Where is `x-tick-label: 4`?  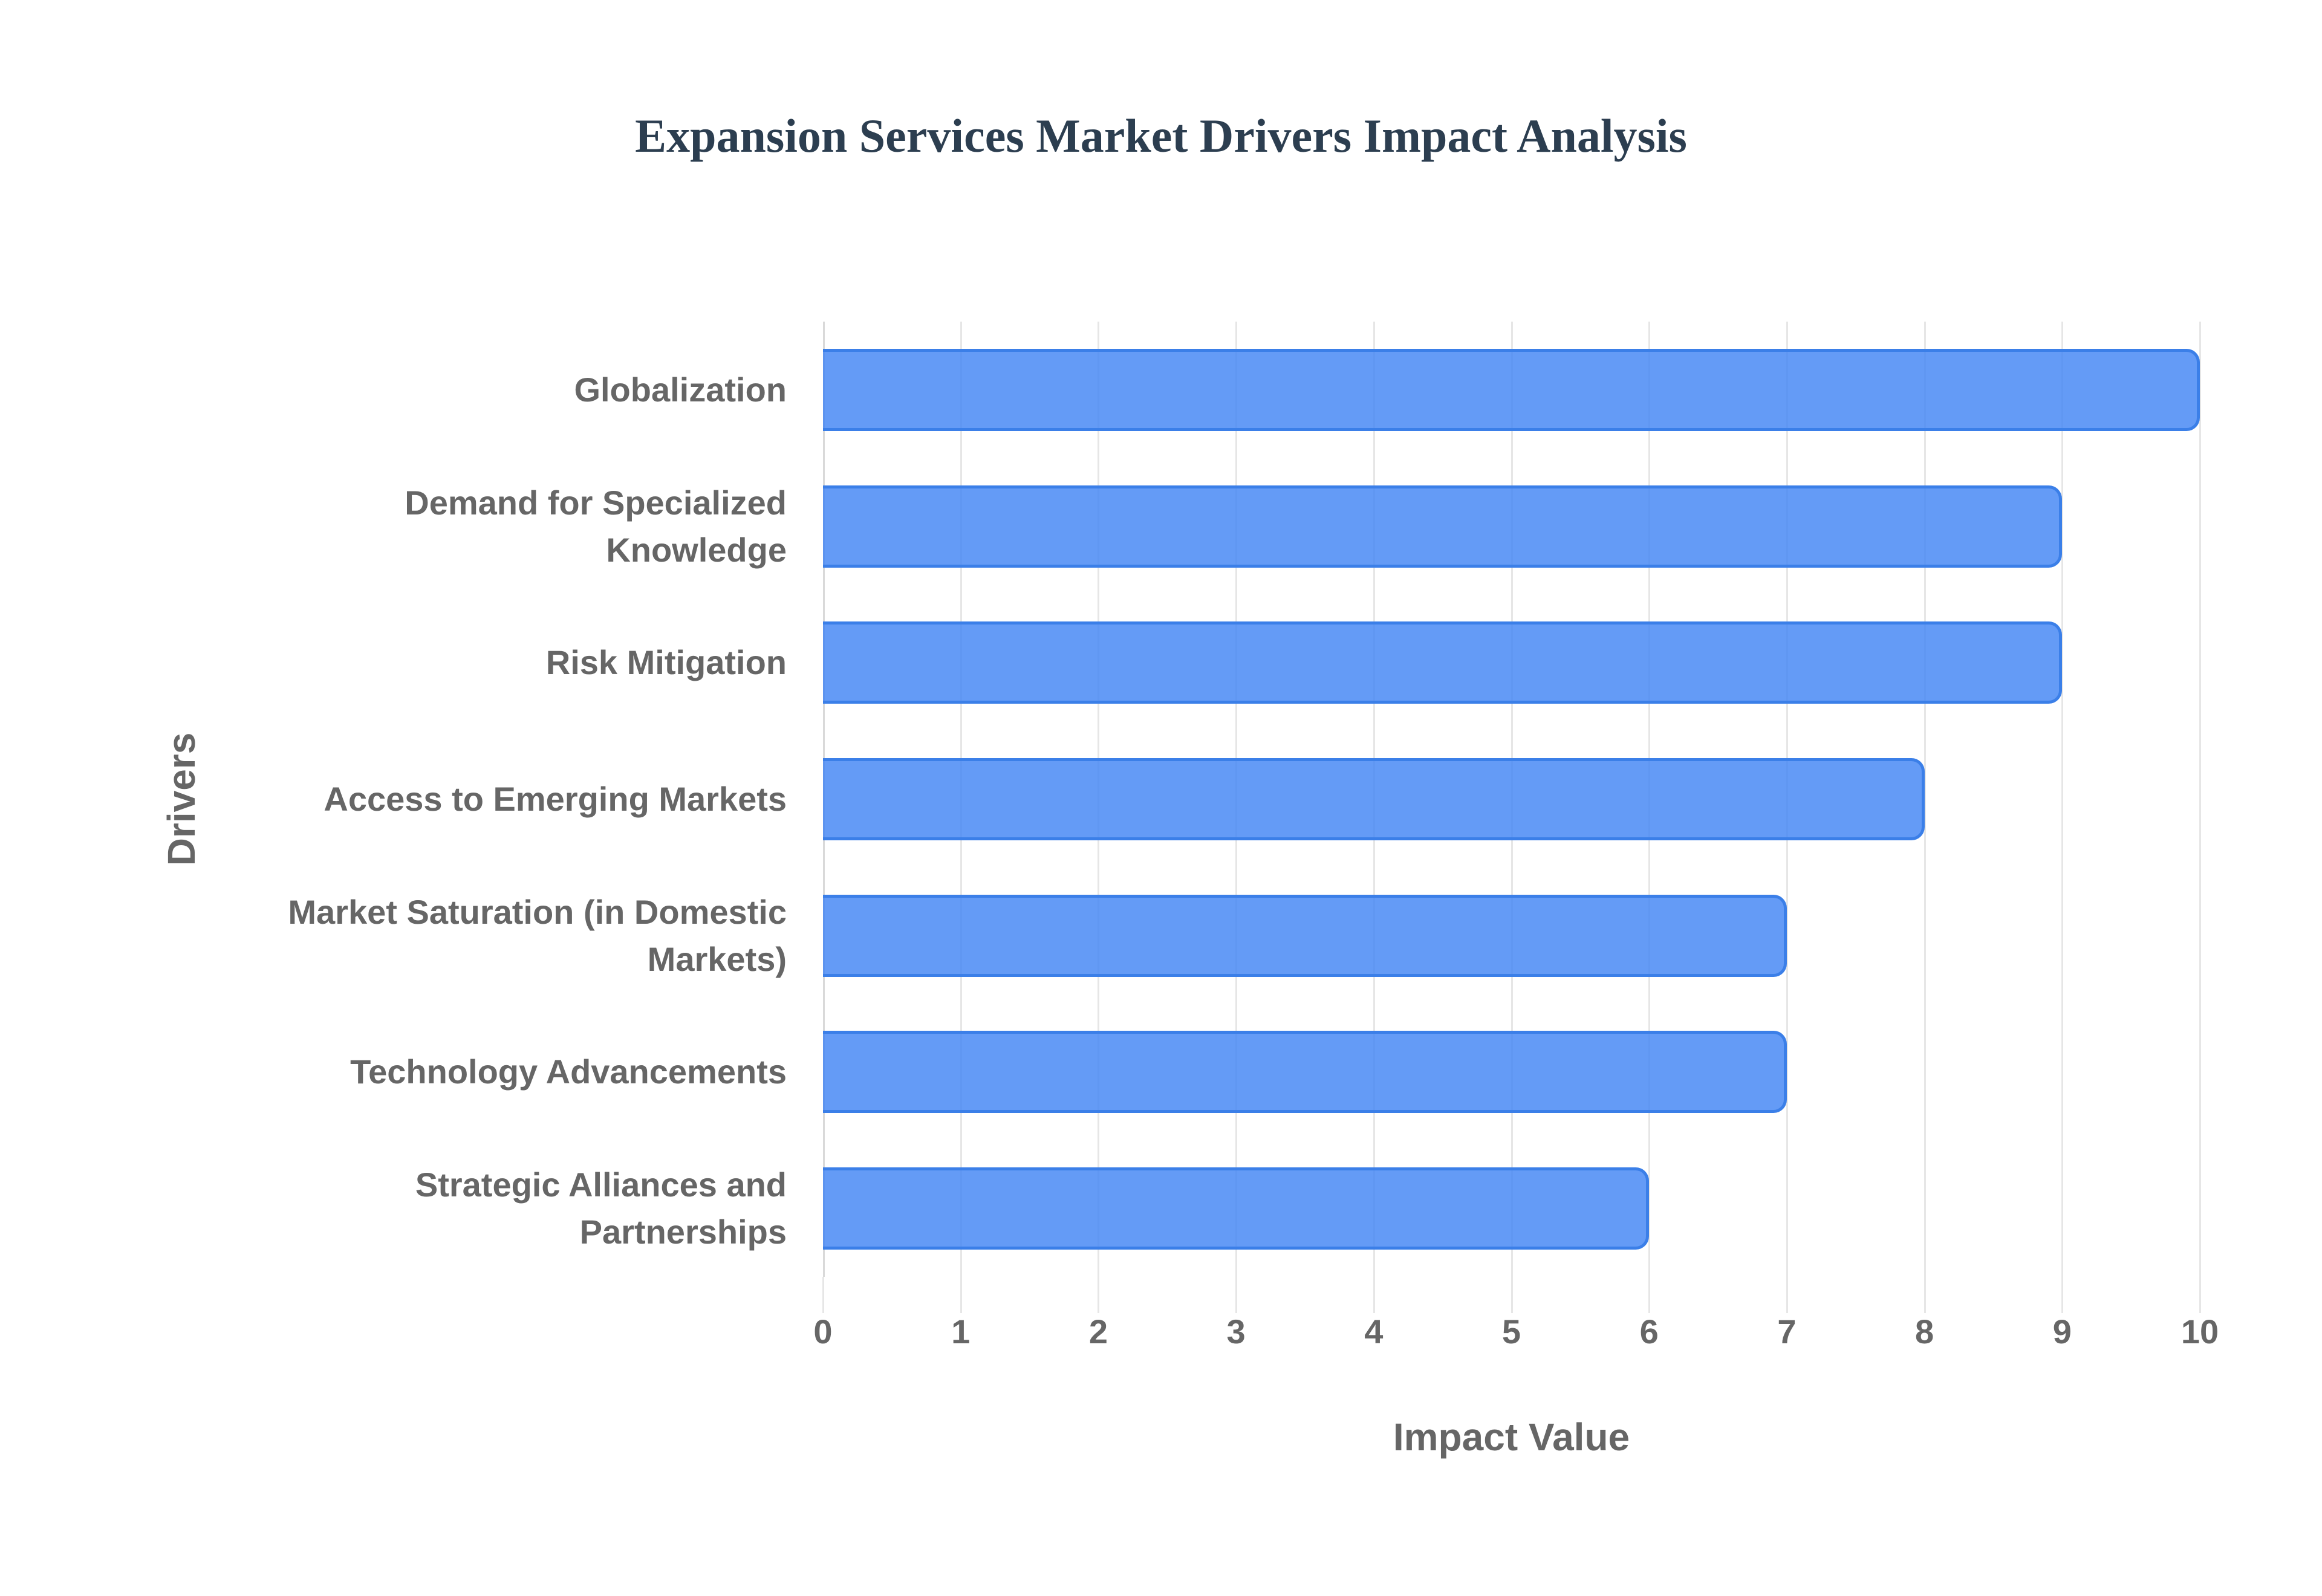
x-tick-label: 4 is located at coordinates (1374, 1331).